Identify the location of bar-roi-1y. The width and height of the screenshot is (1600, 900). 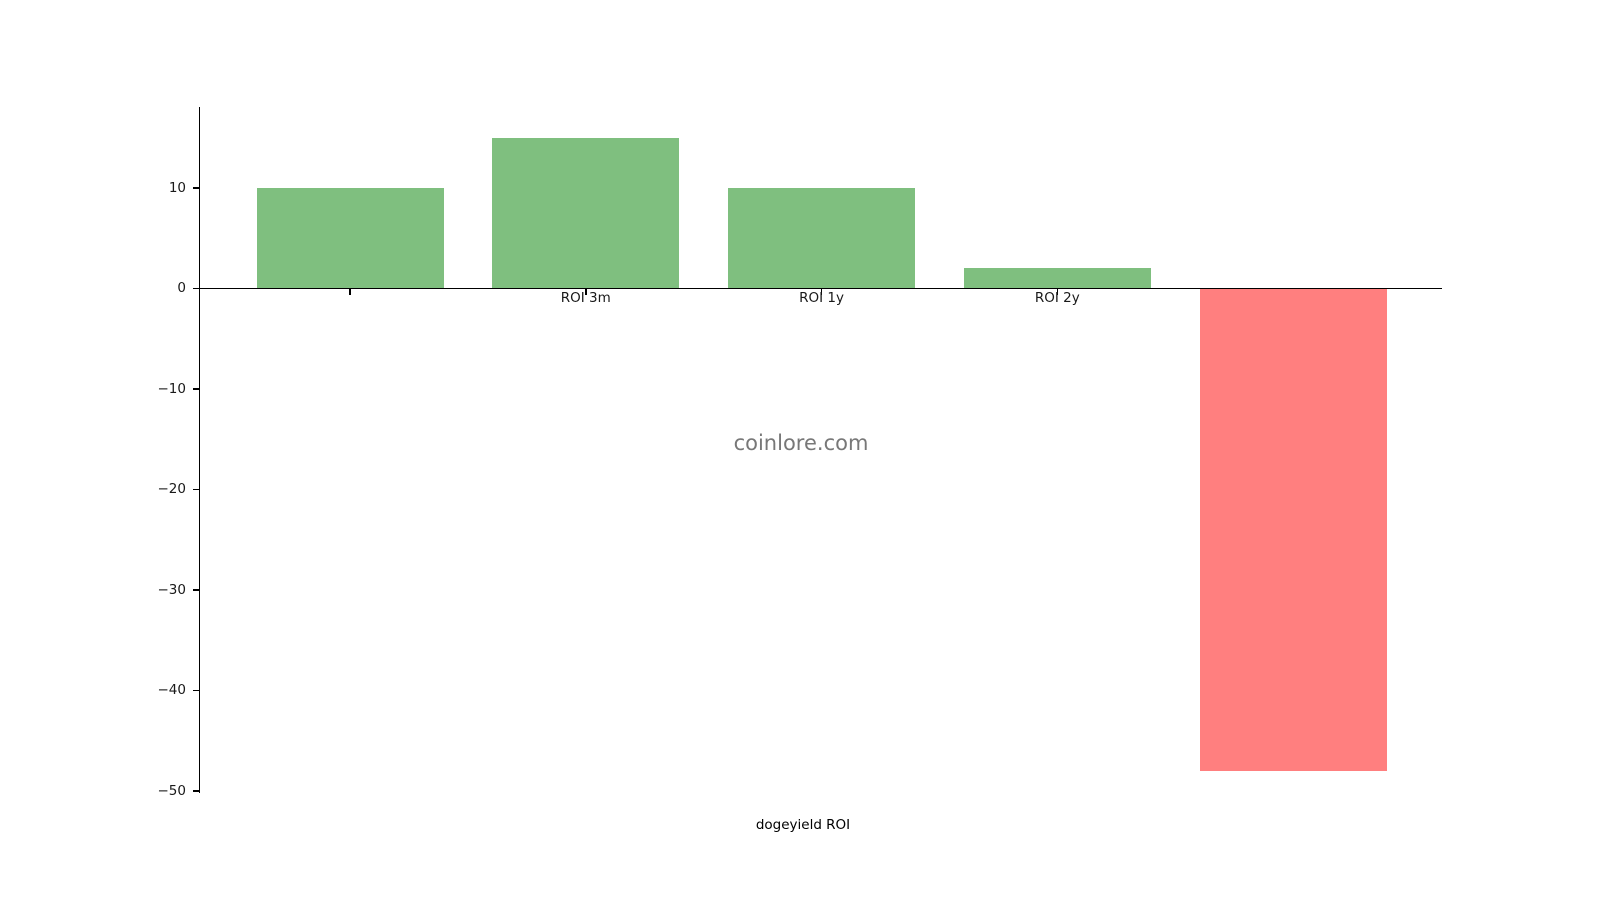
(821, 238).